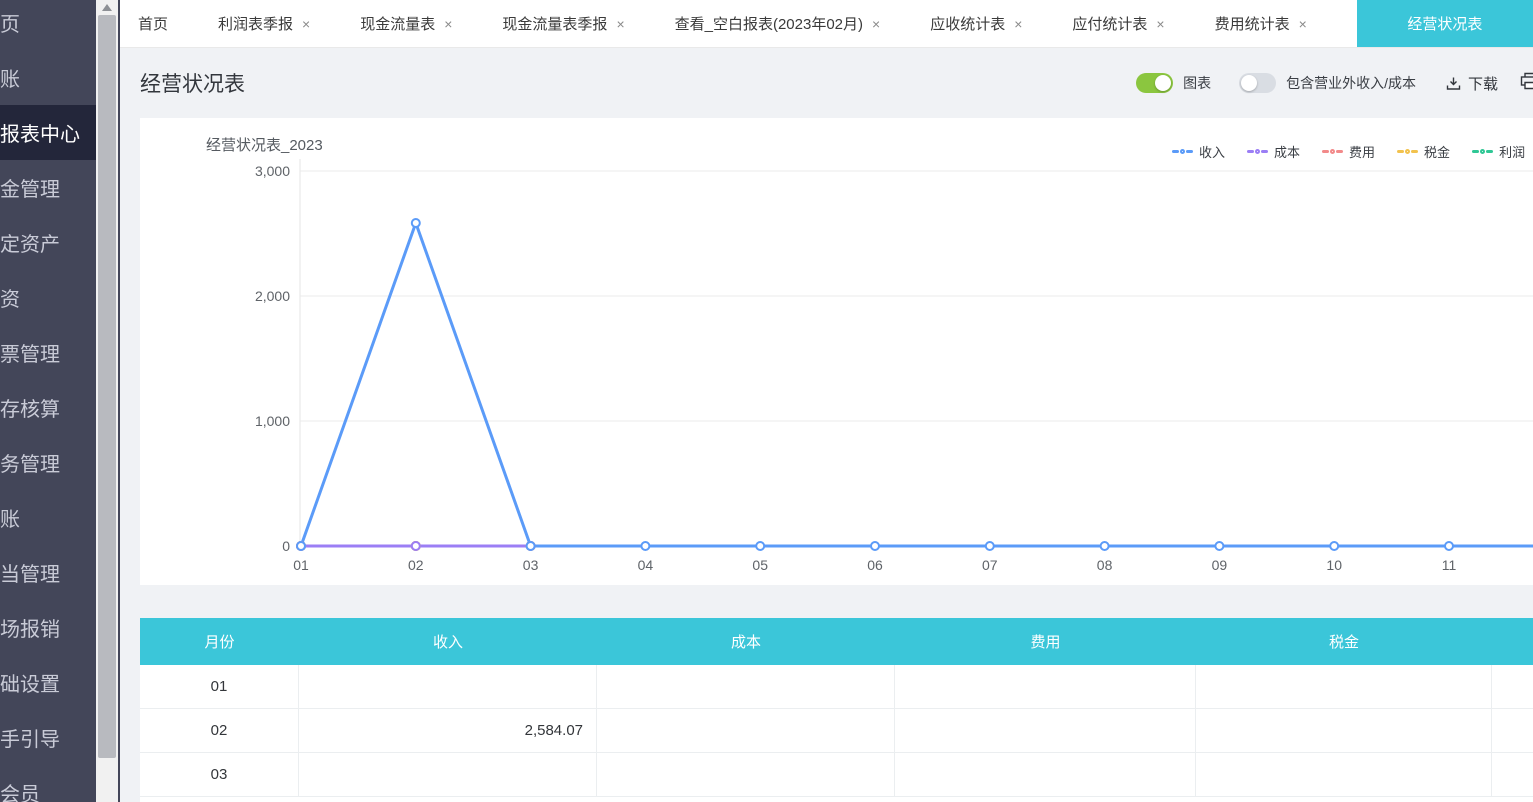  What do you see at coordinates (286, 546) in the screenshot?
I see `svg-text: 0` at bounding box center [286, 546].